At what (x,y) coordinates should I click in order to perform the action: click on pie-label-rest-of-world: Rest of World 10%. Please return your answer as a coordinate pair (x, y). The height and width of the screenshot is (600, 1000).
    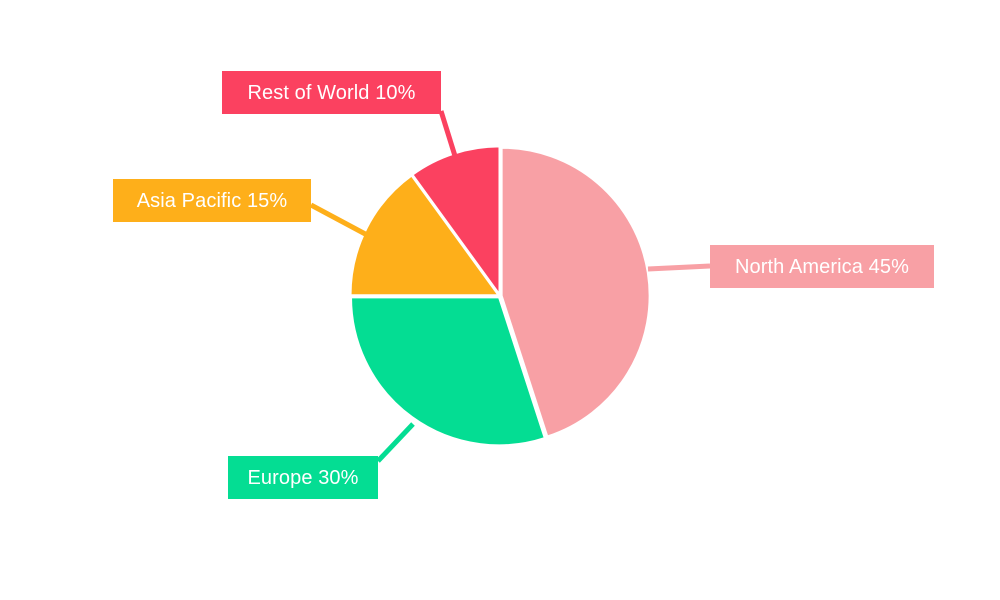
    Looking at the image, I should click on (331, 92).